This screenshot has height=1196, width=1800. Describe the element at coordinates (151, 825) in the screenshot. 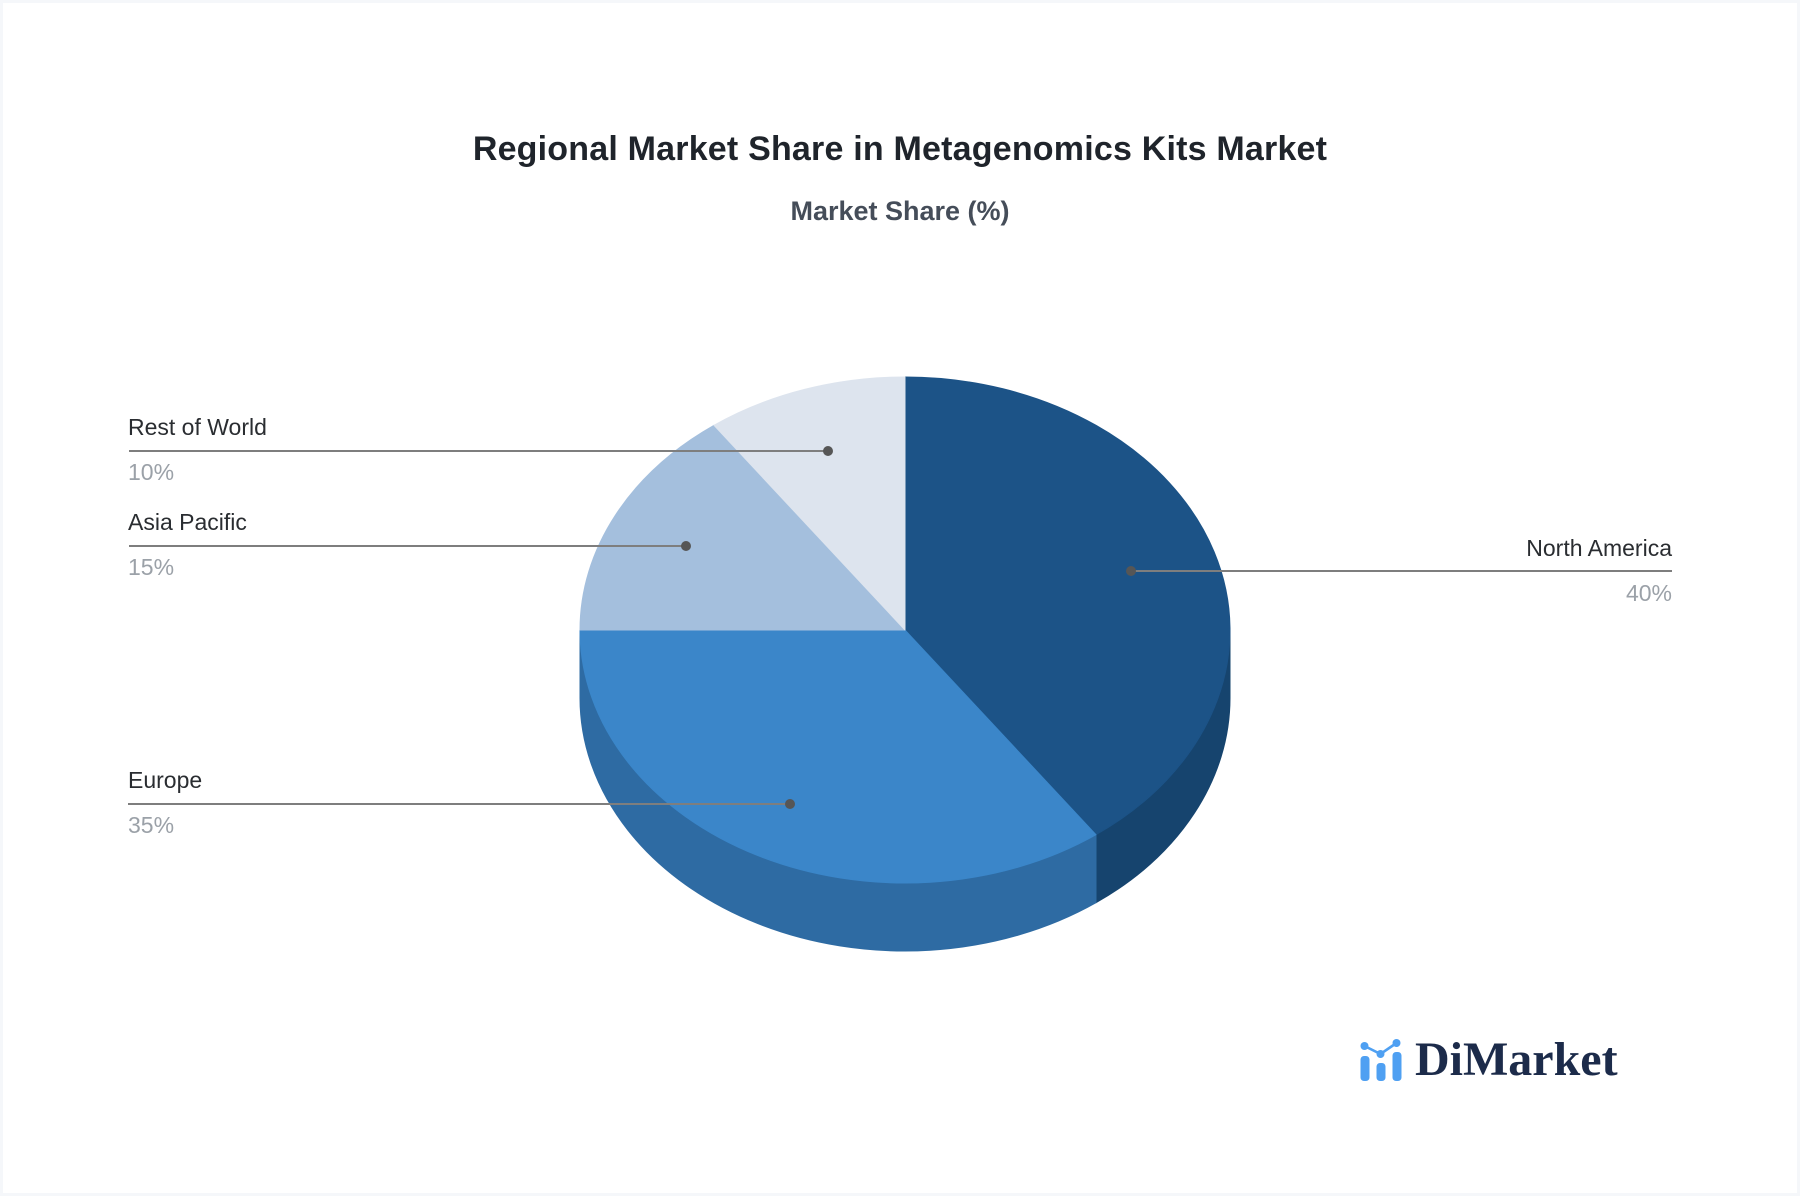

I see `callout-value-europe: 35%` at that location.